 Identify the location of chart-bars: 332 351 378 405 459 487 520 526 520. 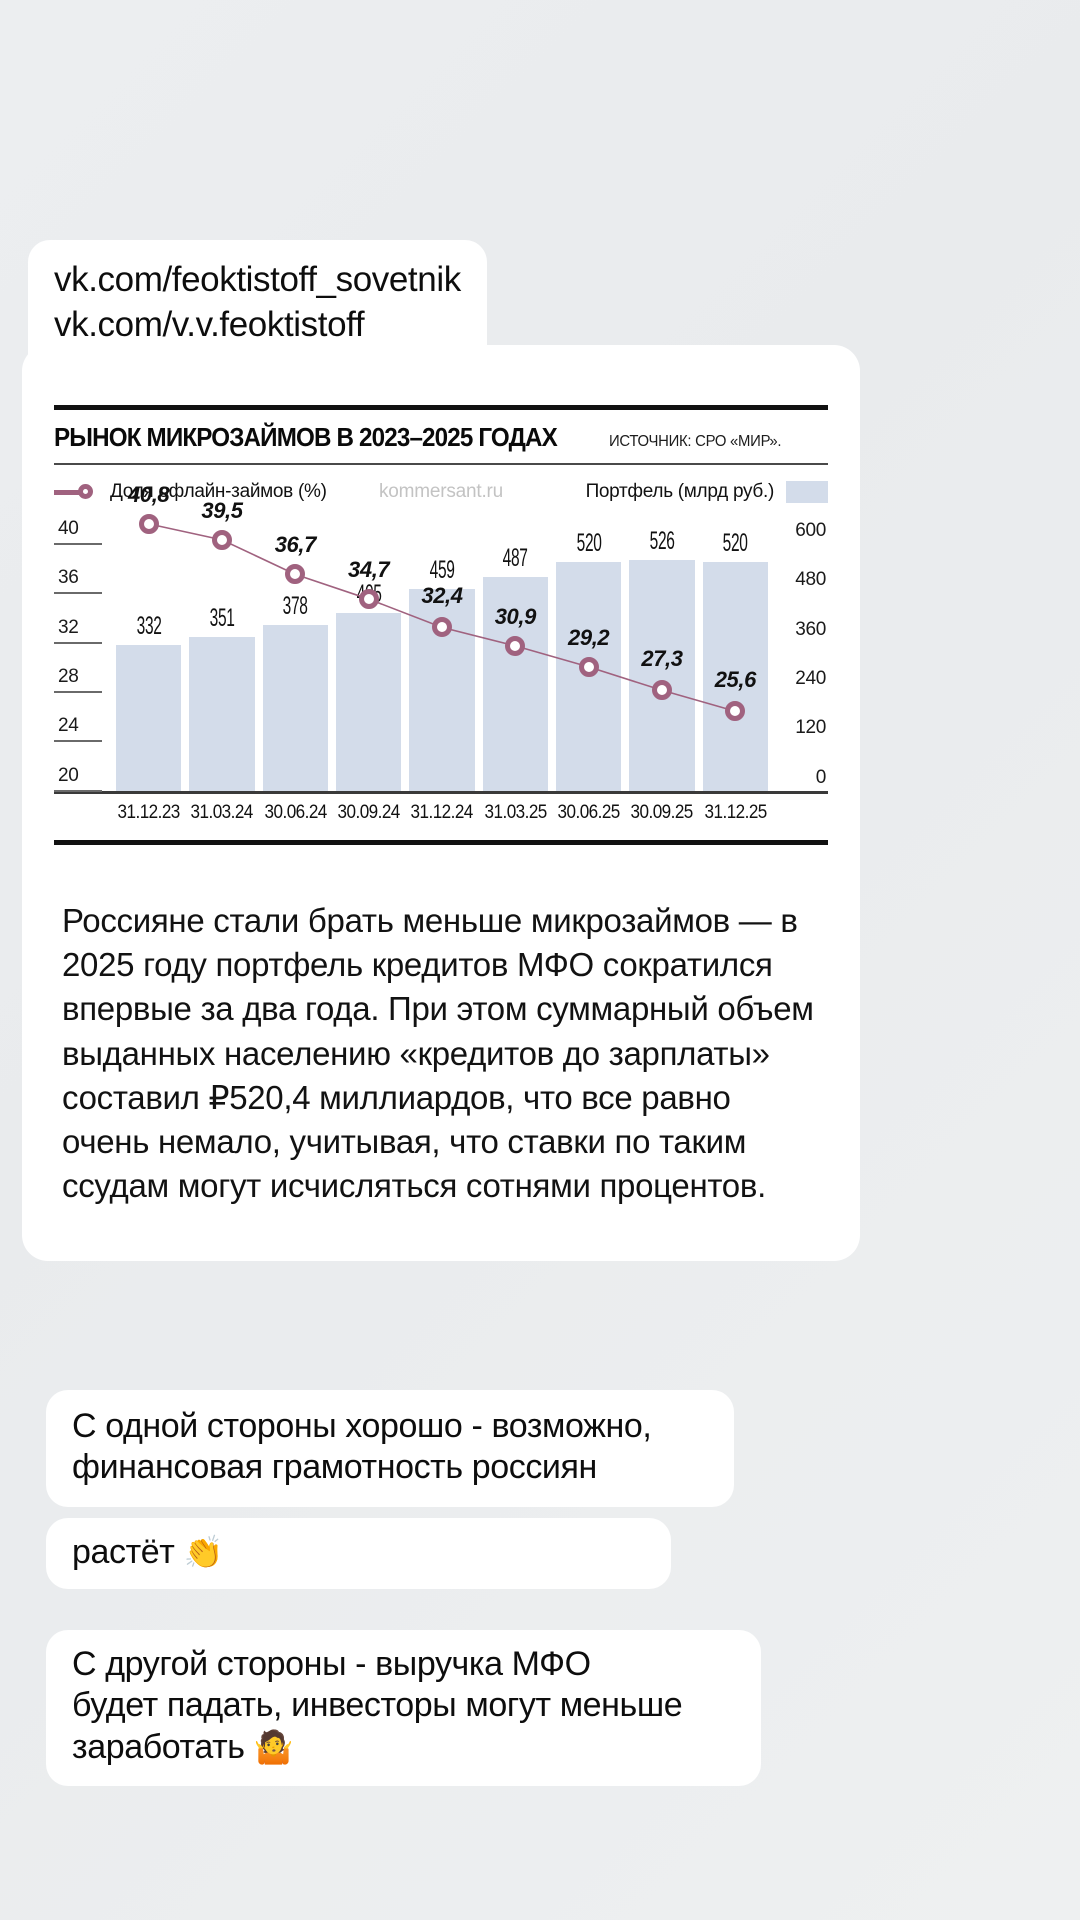
(442, 657).